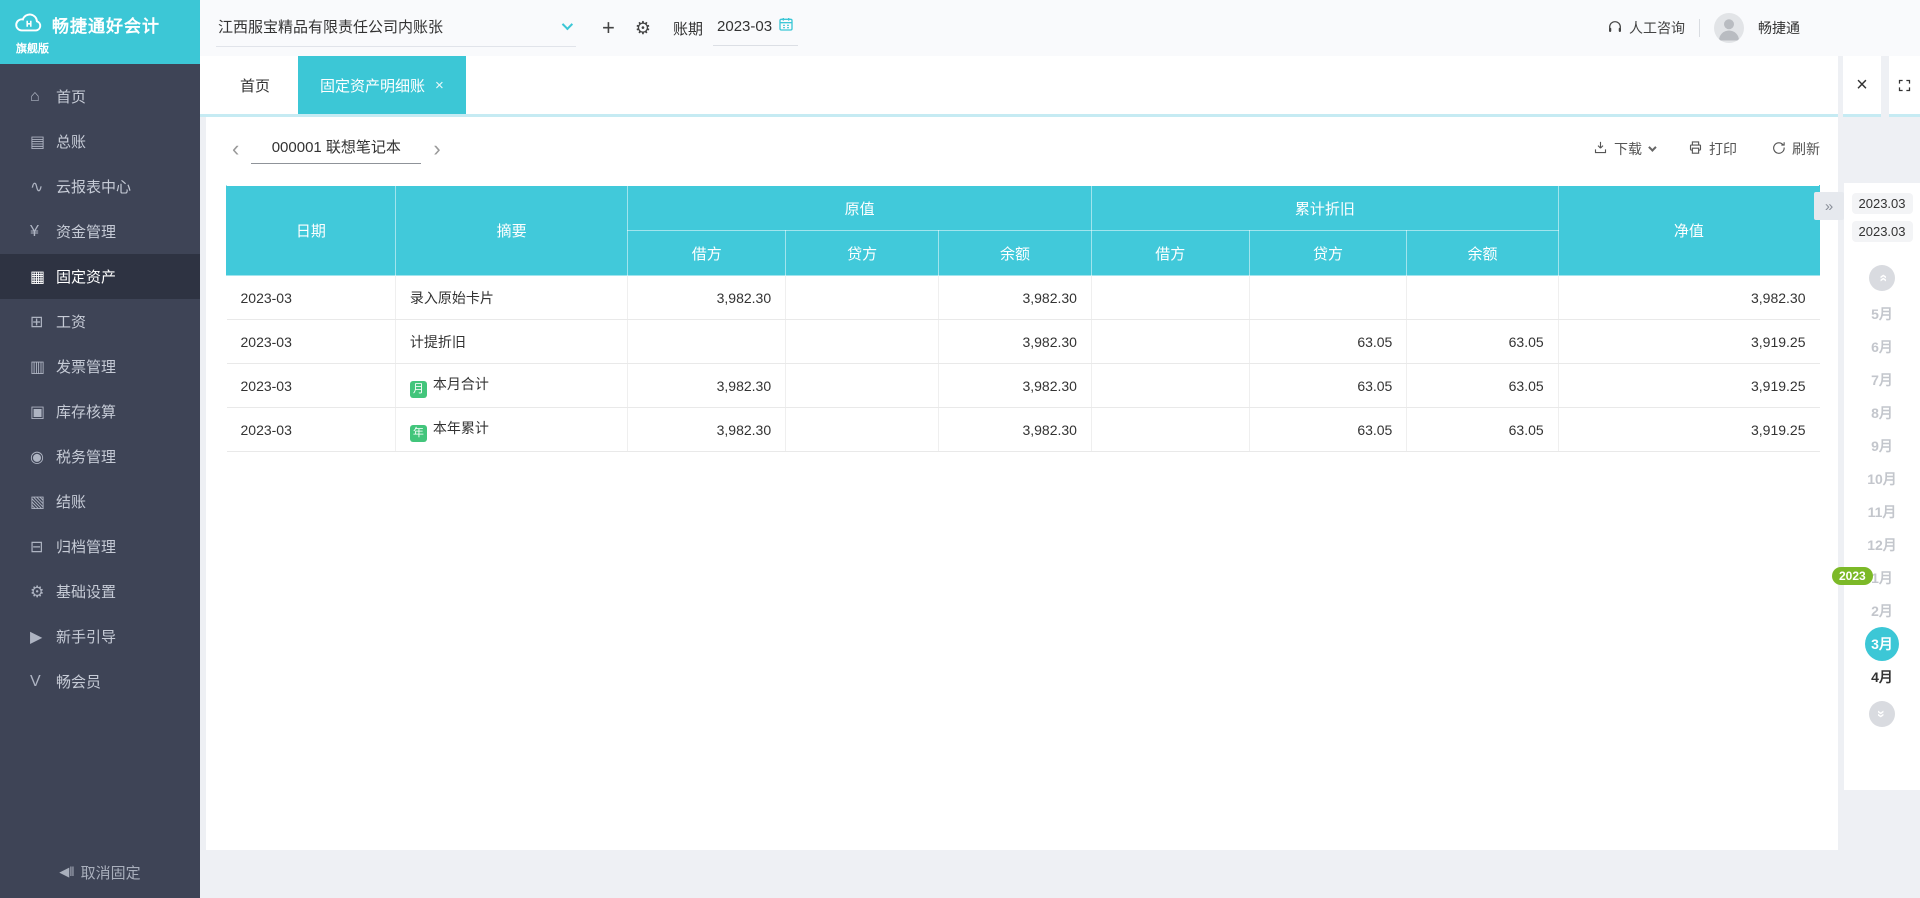  I want to click on sidebar-item-label: 发票管理, so click(86, 367).